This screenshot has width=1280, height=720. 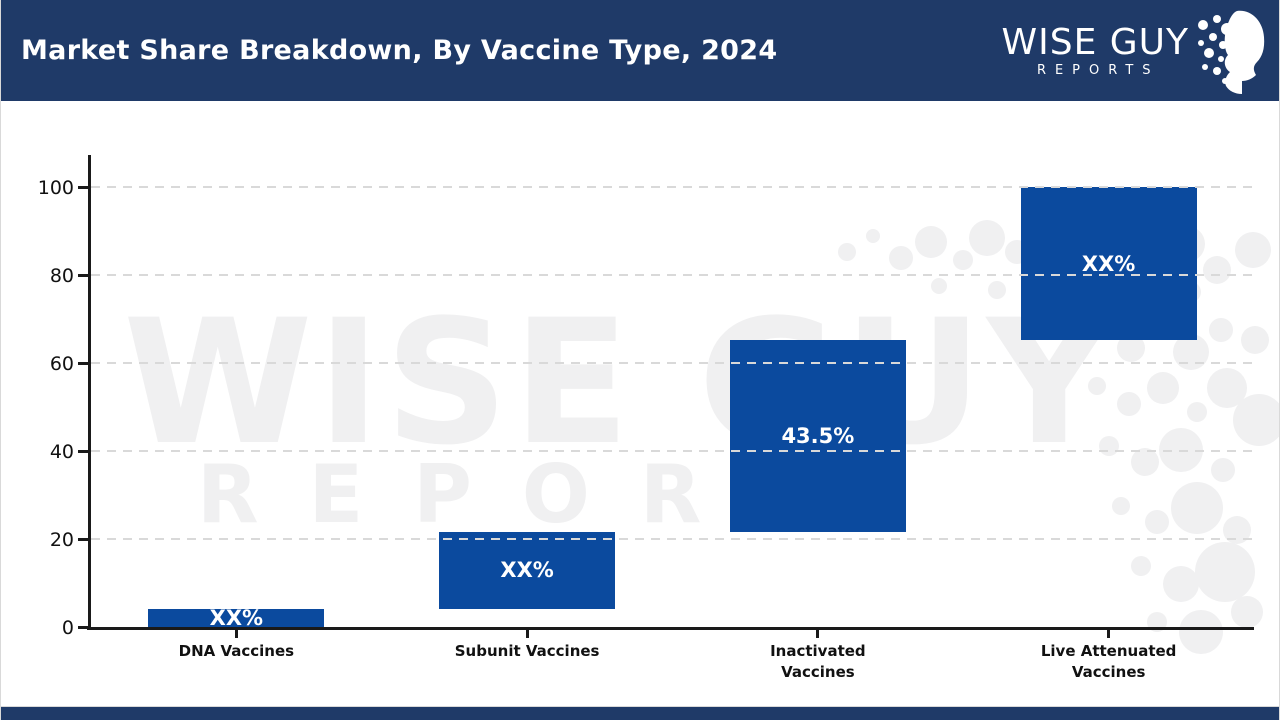 I want to click on brand-subname: REPORTS, so click(x=1098, y=70).